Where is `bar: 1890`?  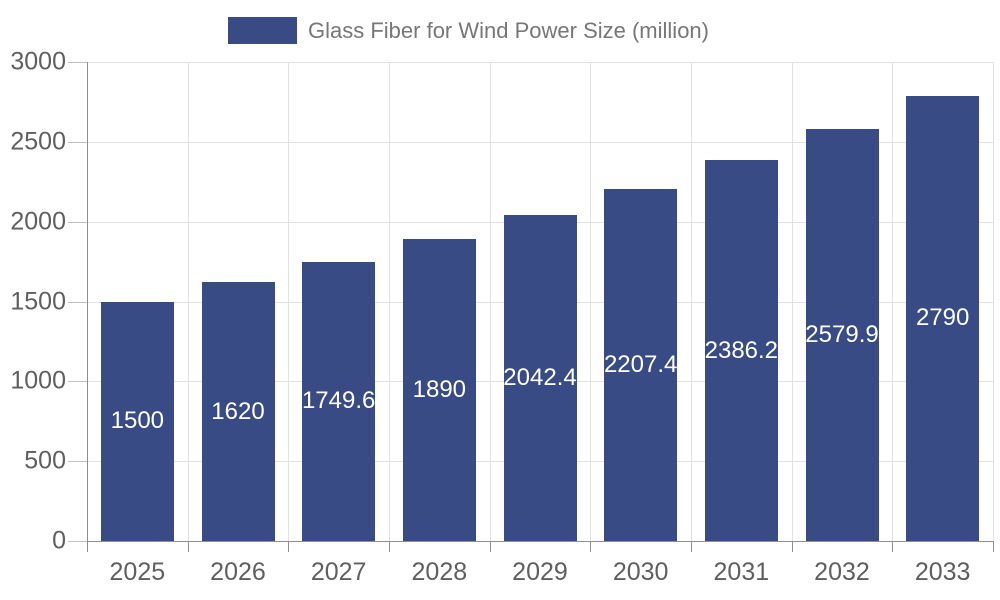
bar: 1890 is located at coordinates (439, 390).